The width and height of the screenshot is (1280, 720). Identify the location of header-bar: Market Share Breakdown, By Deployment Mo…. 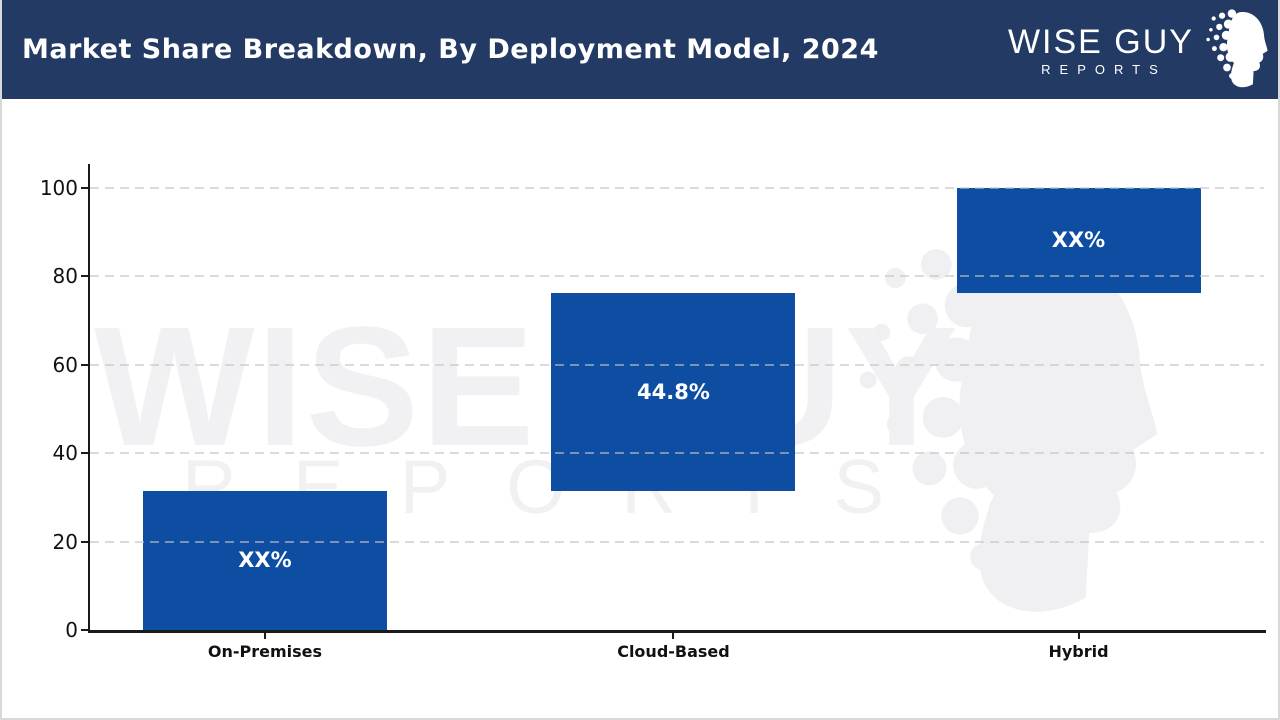
(640, 49).